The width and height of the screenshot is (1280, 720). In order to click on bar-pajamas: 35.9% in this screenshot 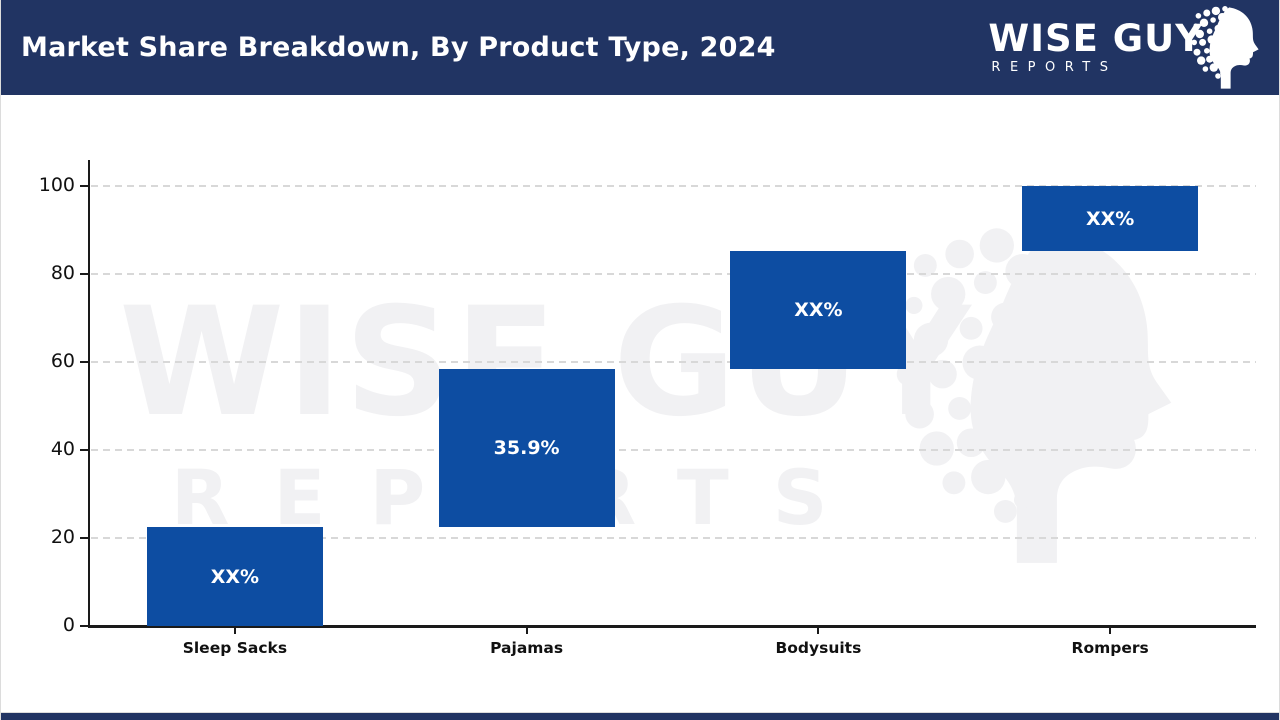, I will do `click(526, 448)`.